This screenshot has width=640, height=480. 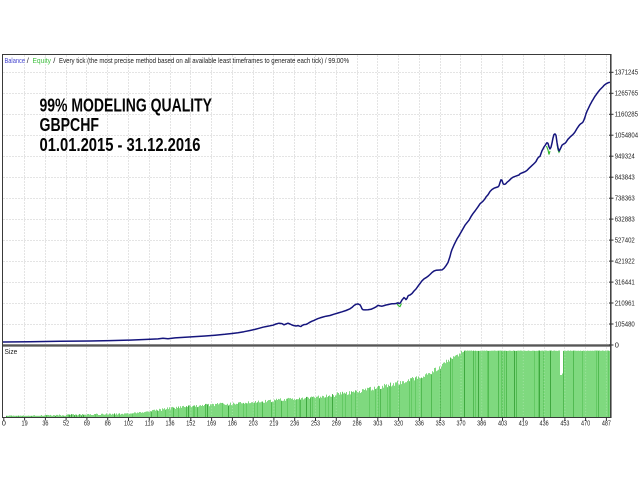 I want to click on svg-text: GBPCHF, so click(x=70, y=124).